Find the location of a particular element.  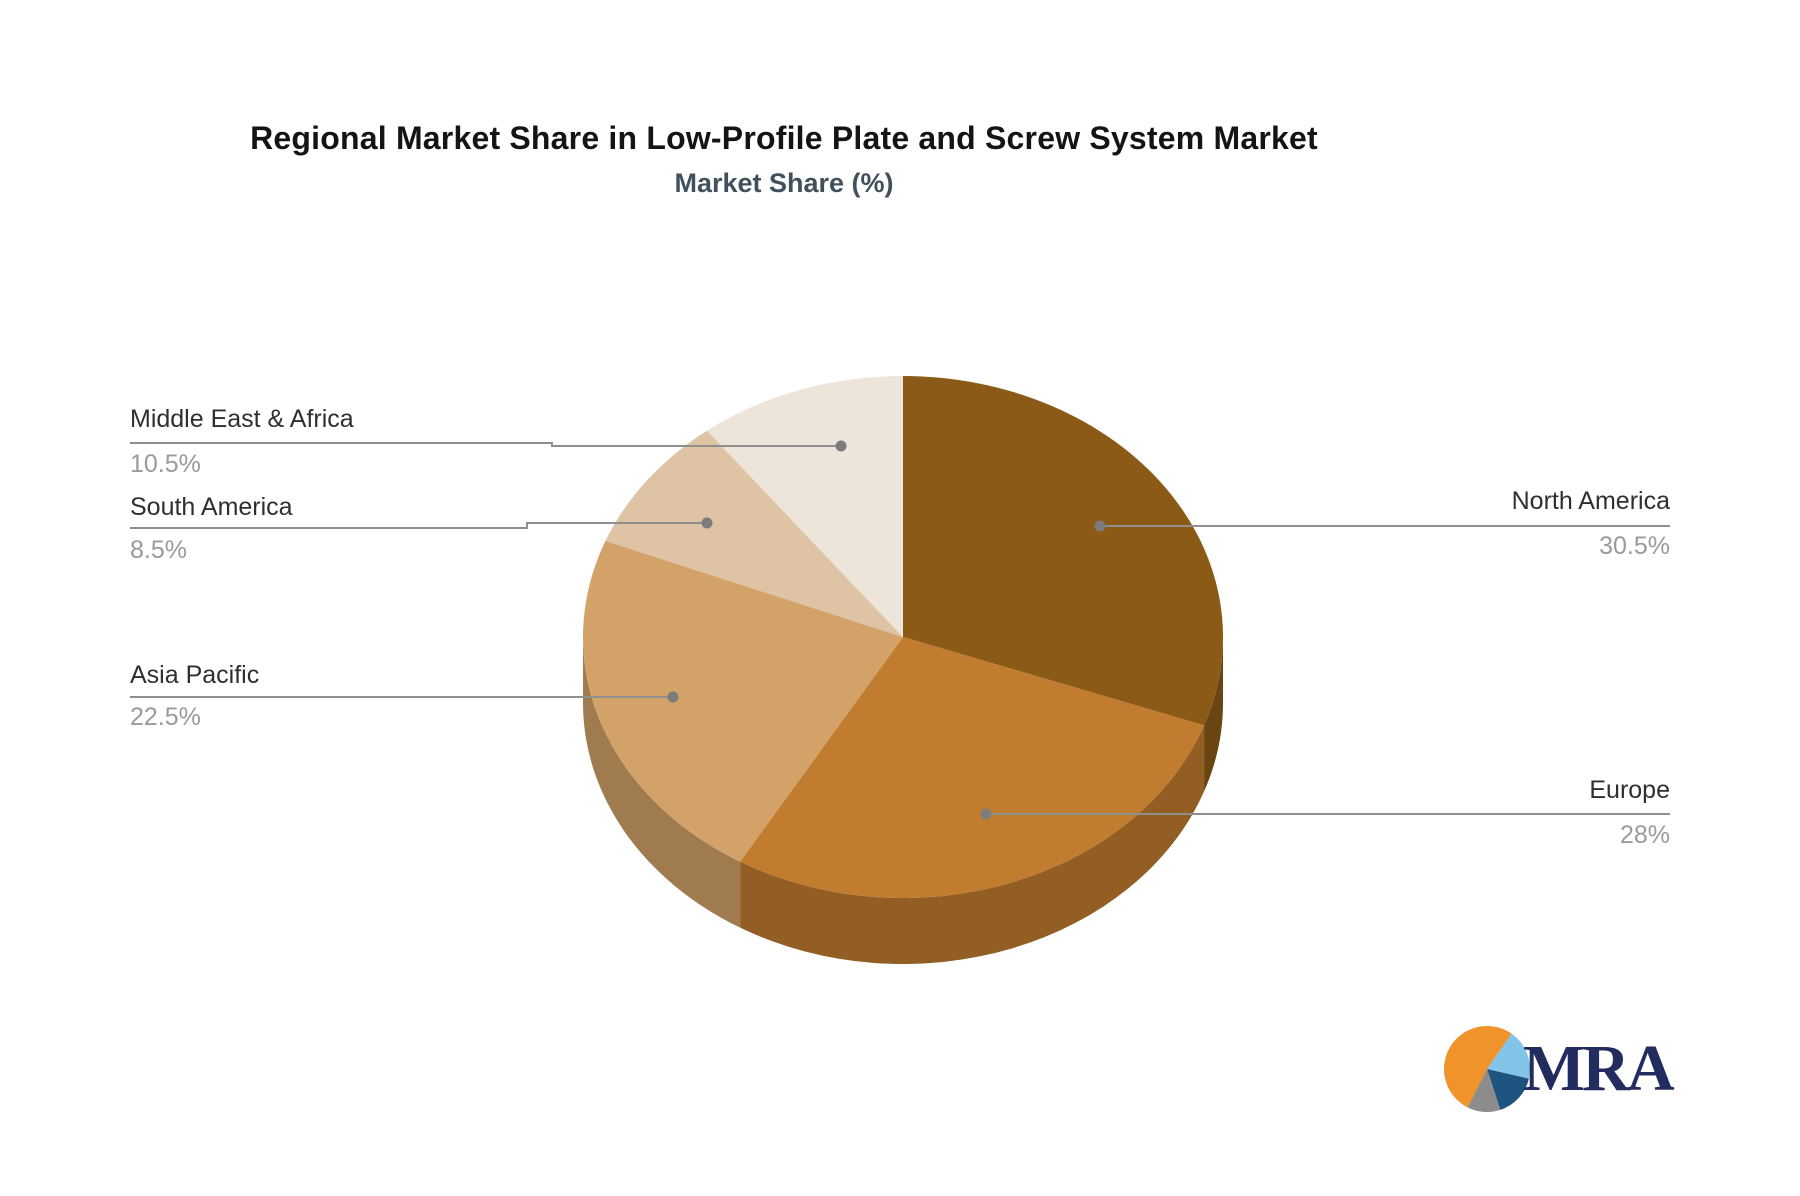

mra-logo-pie-icon is located at coordinates (1487, 1069).